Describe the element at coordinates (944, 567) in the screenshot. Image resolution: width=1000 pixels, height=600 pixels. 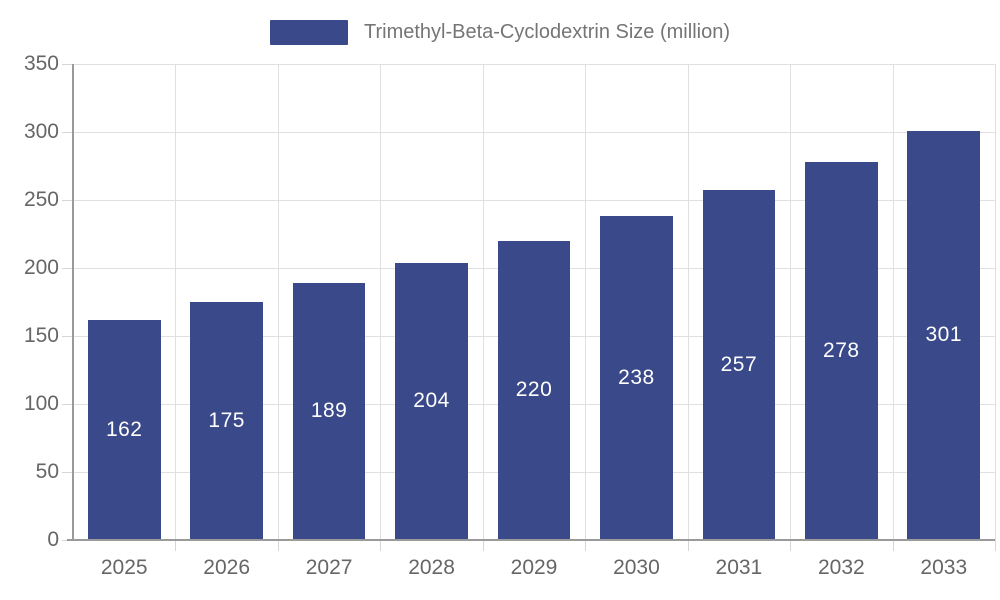
I see `x-tick-label: 2033` at that location.